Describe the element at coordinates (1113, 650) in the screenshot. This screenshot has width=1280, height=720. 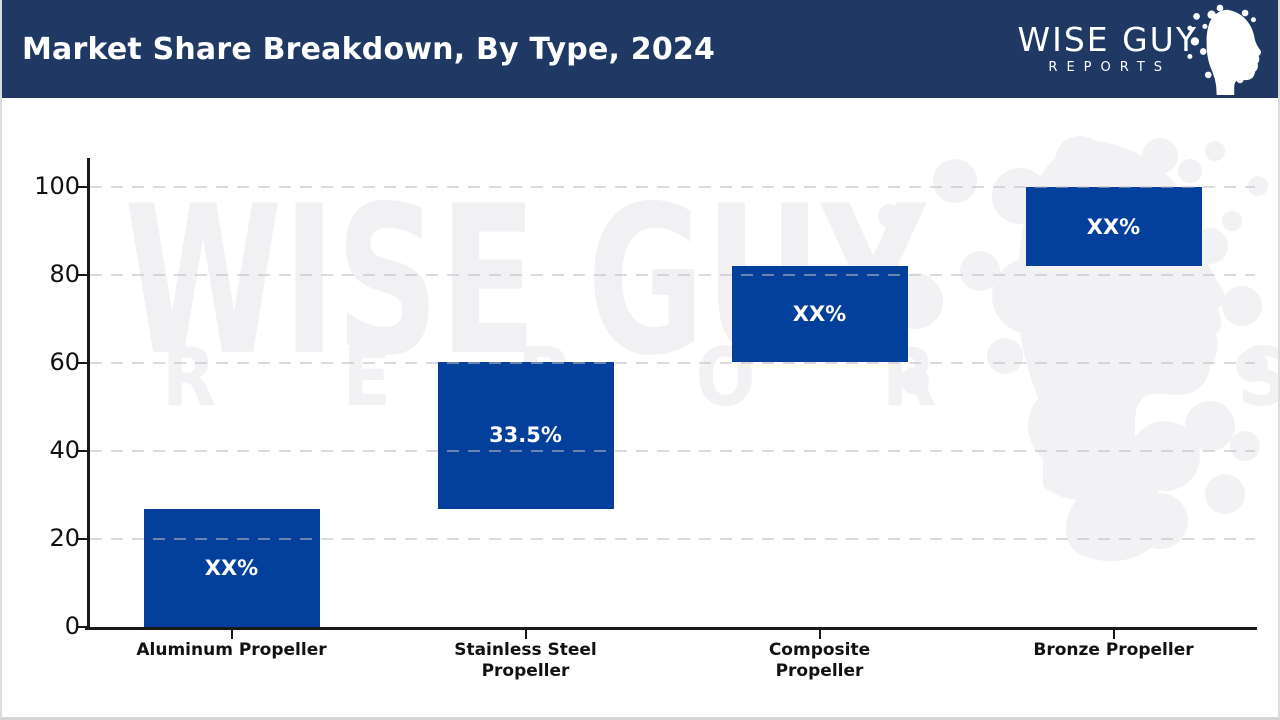
I see `x-category-label: Bronze Propeller` at that location.